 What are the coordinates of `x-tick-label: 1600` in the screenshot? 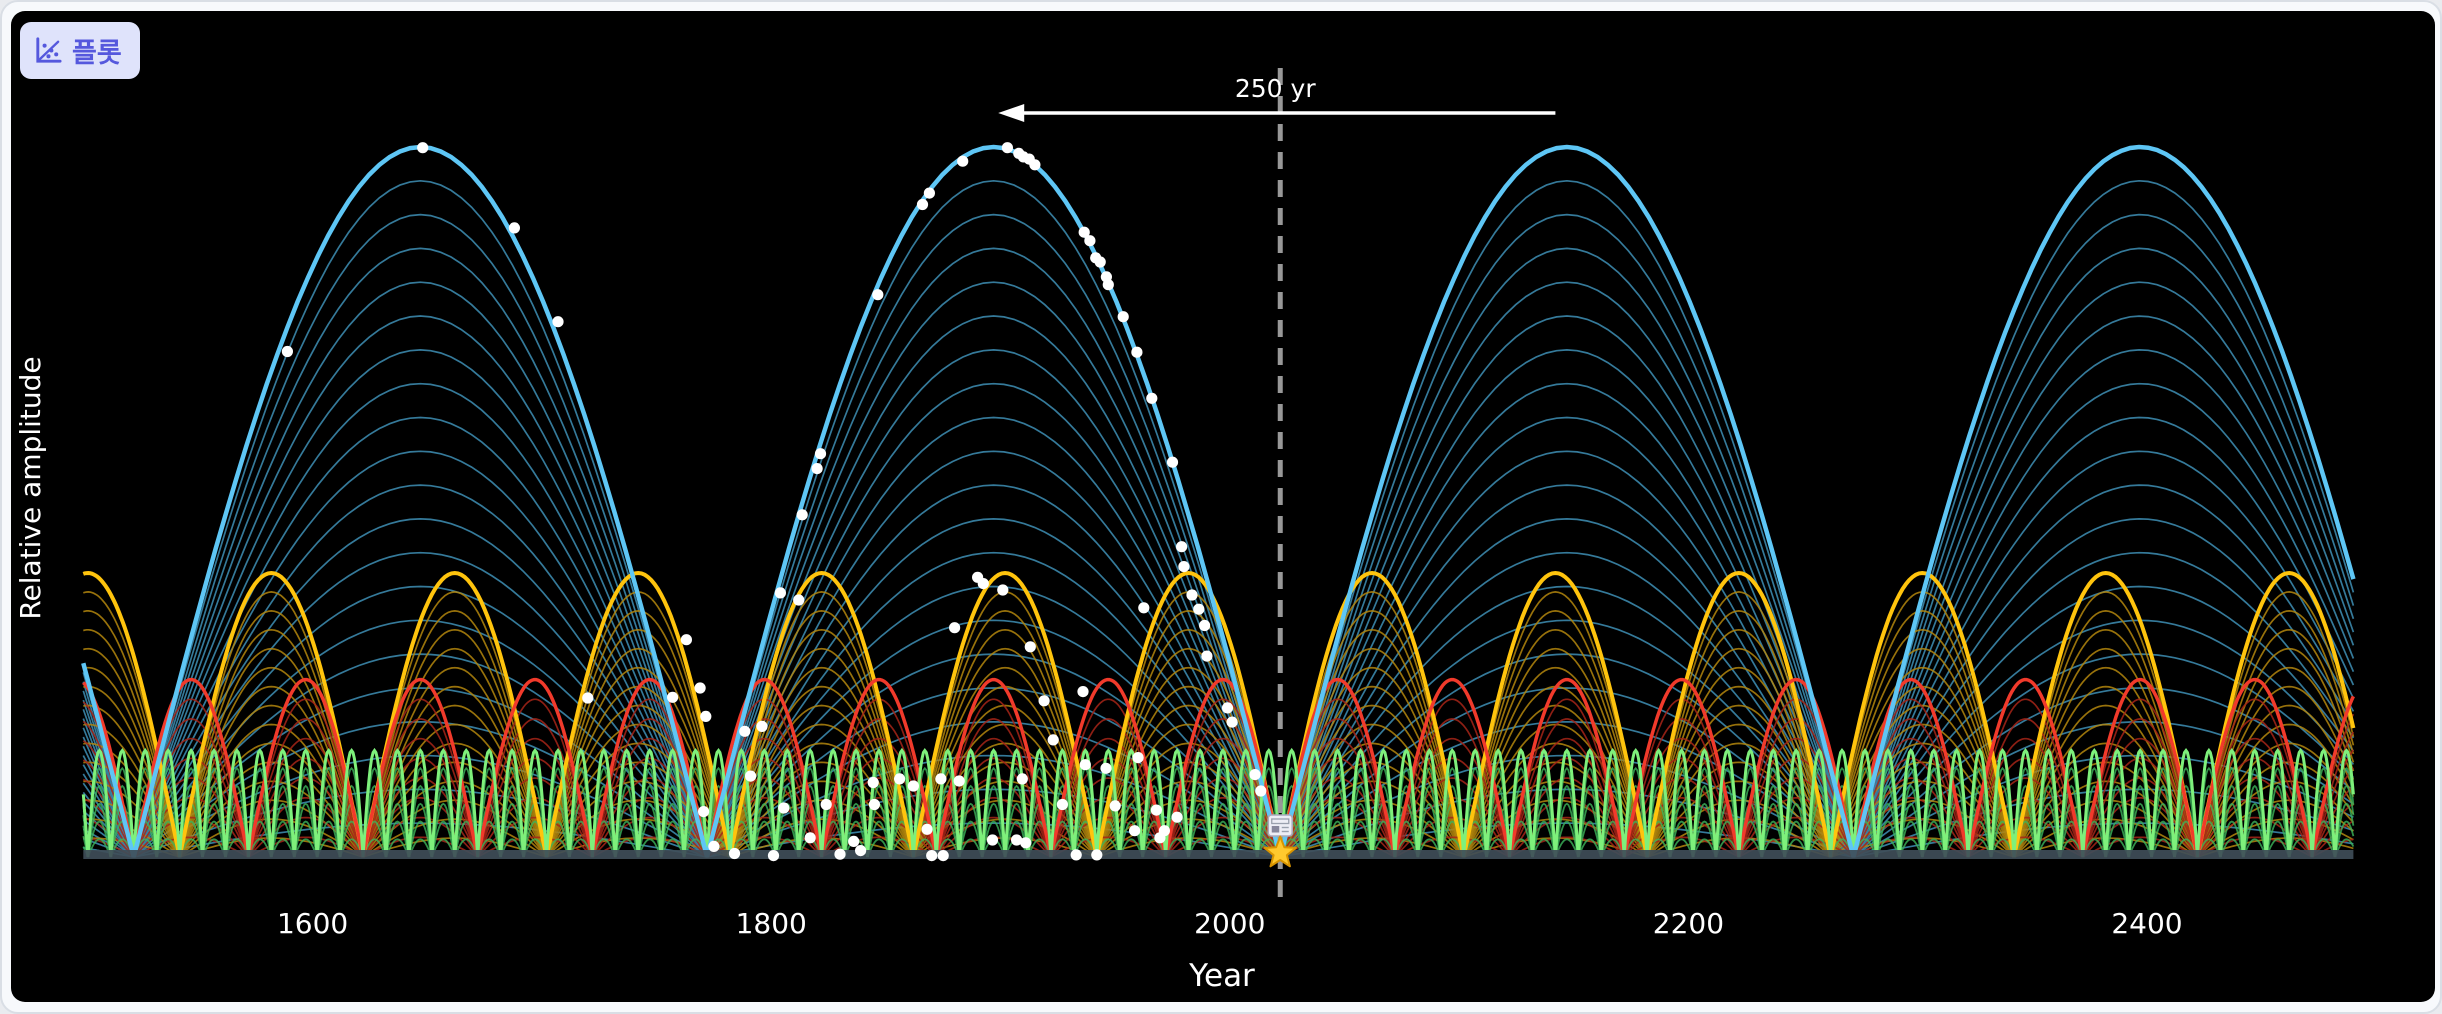 It's located at (312, 923).